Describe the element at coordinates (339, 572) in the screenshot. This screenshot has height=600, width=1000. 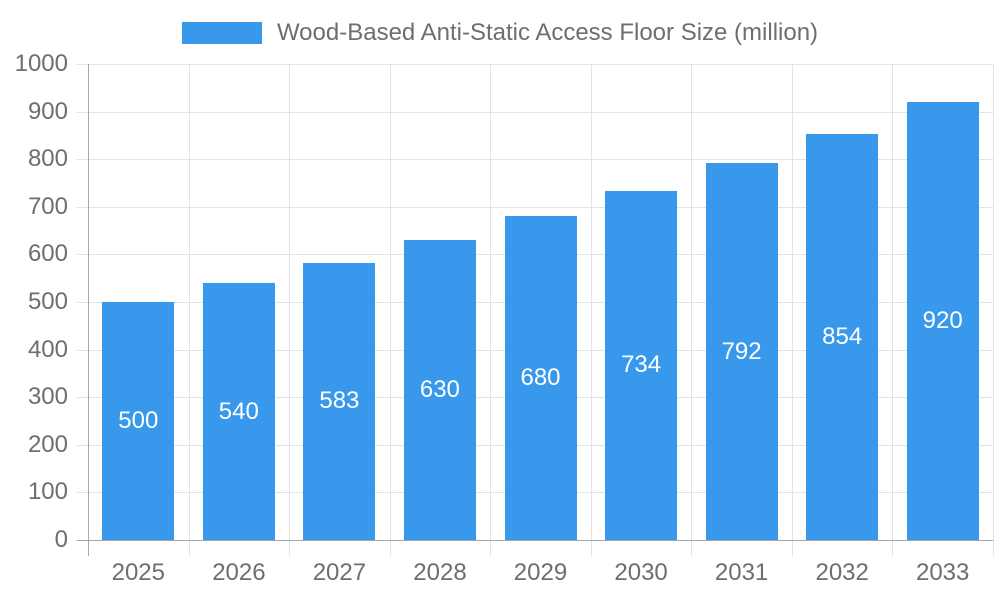
I see `x-tick-label: 2027` at that location.